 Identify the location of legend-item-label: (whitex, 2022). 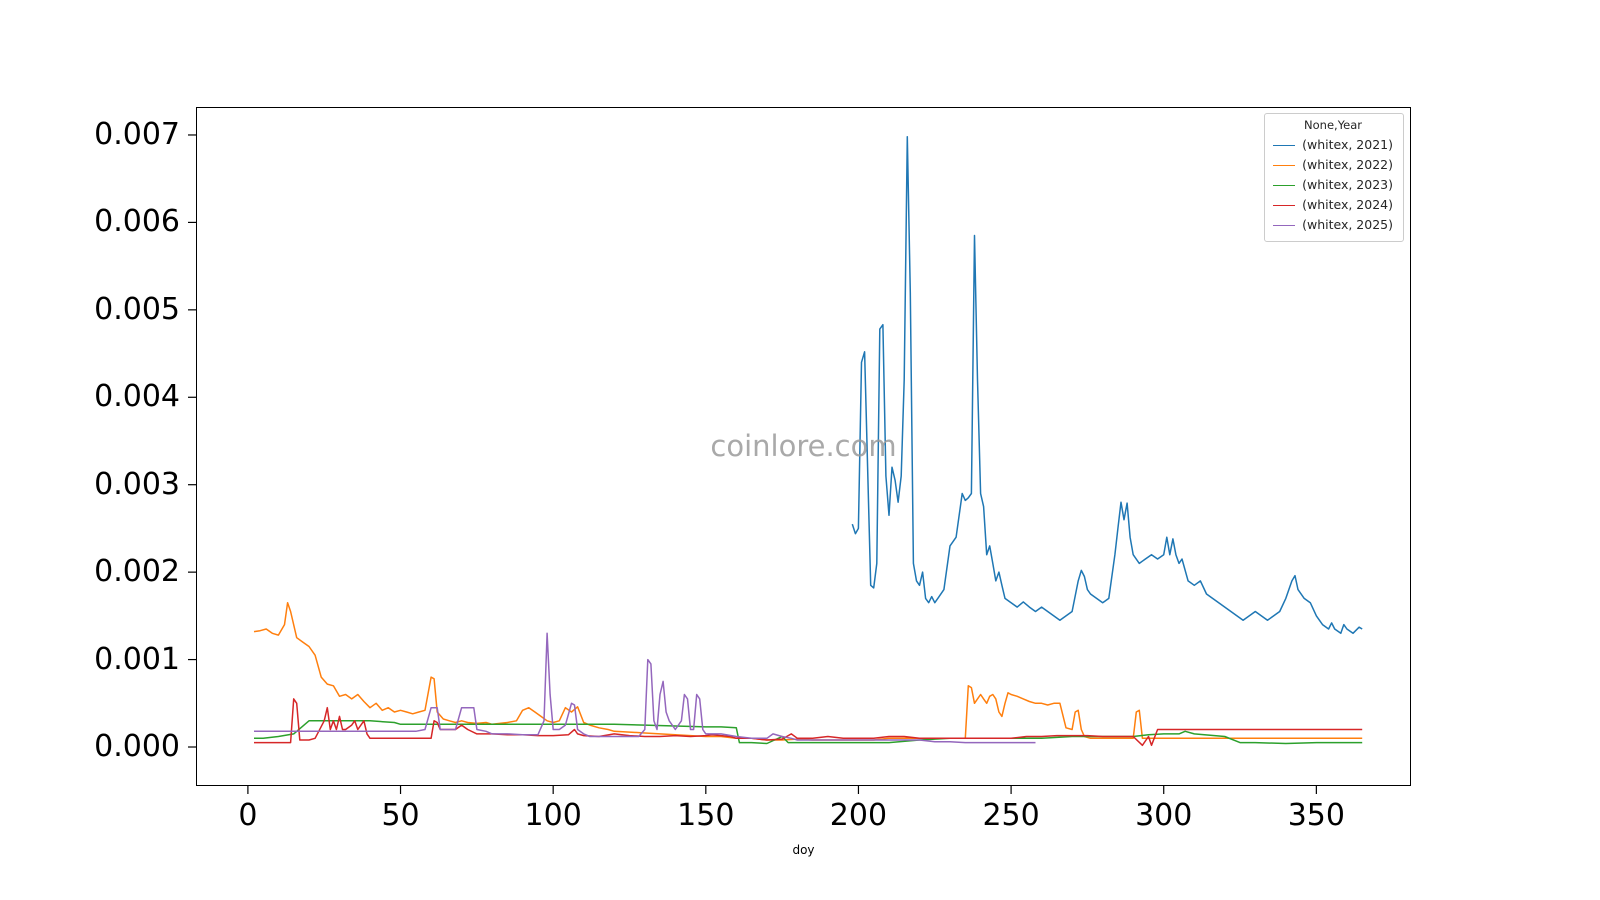
(1347, 164).